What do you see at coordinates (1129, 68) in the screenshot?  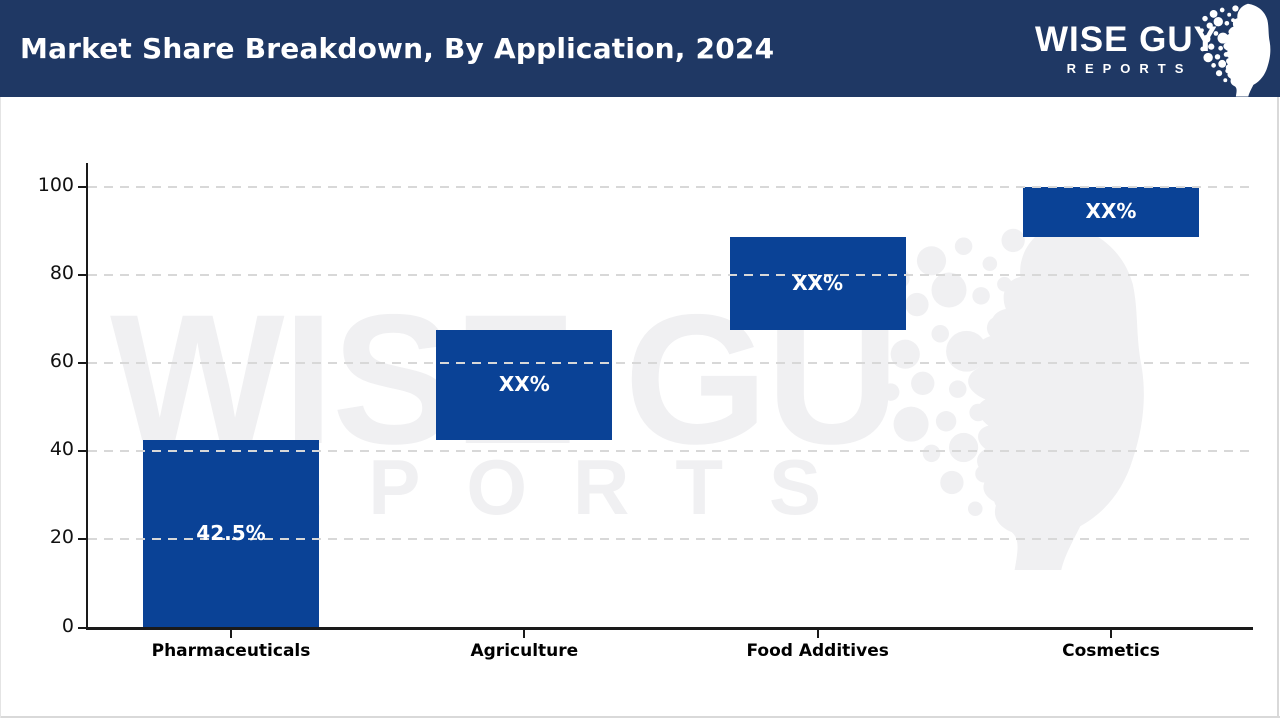 I see `brand-sub-wordmark: REPORTS` at bounding box center [1129, 68].